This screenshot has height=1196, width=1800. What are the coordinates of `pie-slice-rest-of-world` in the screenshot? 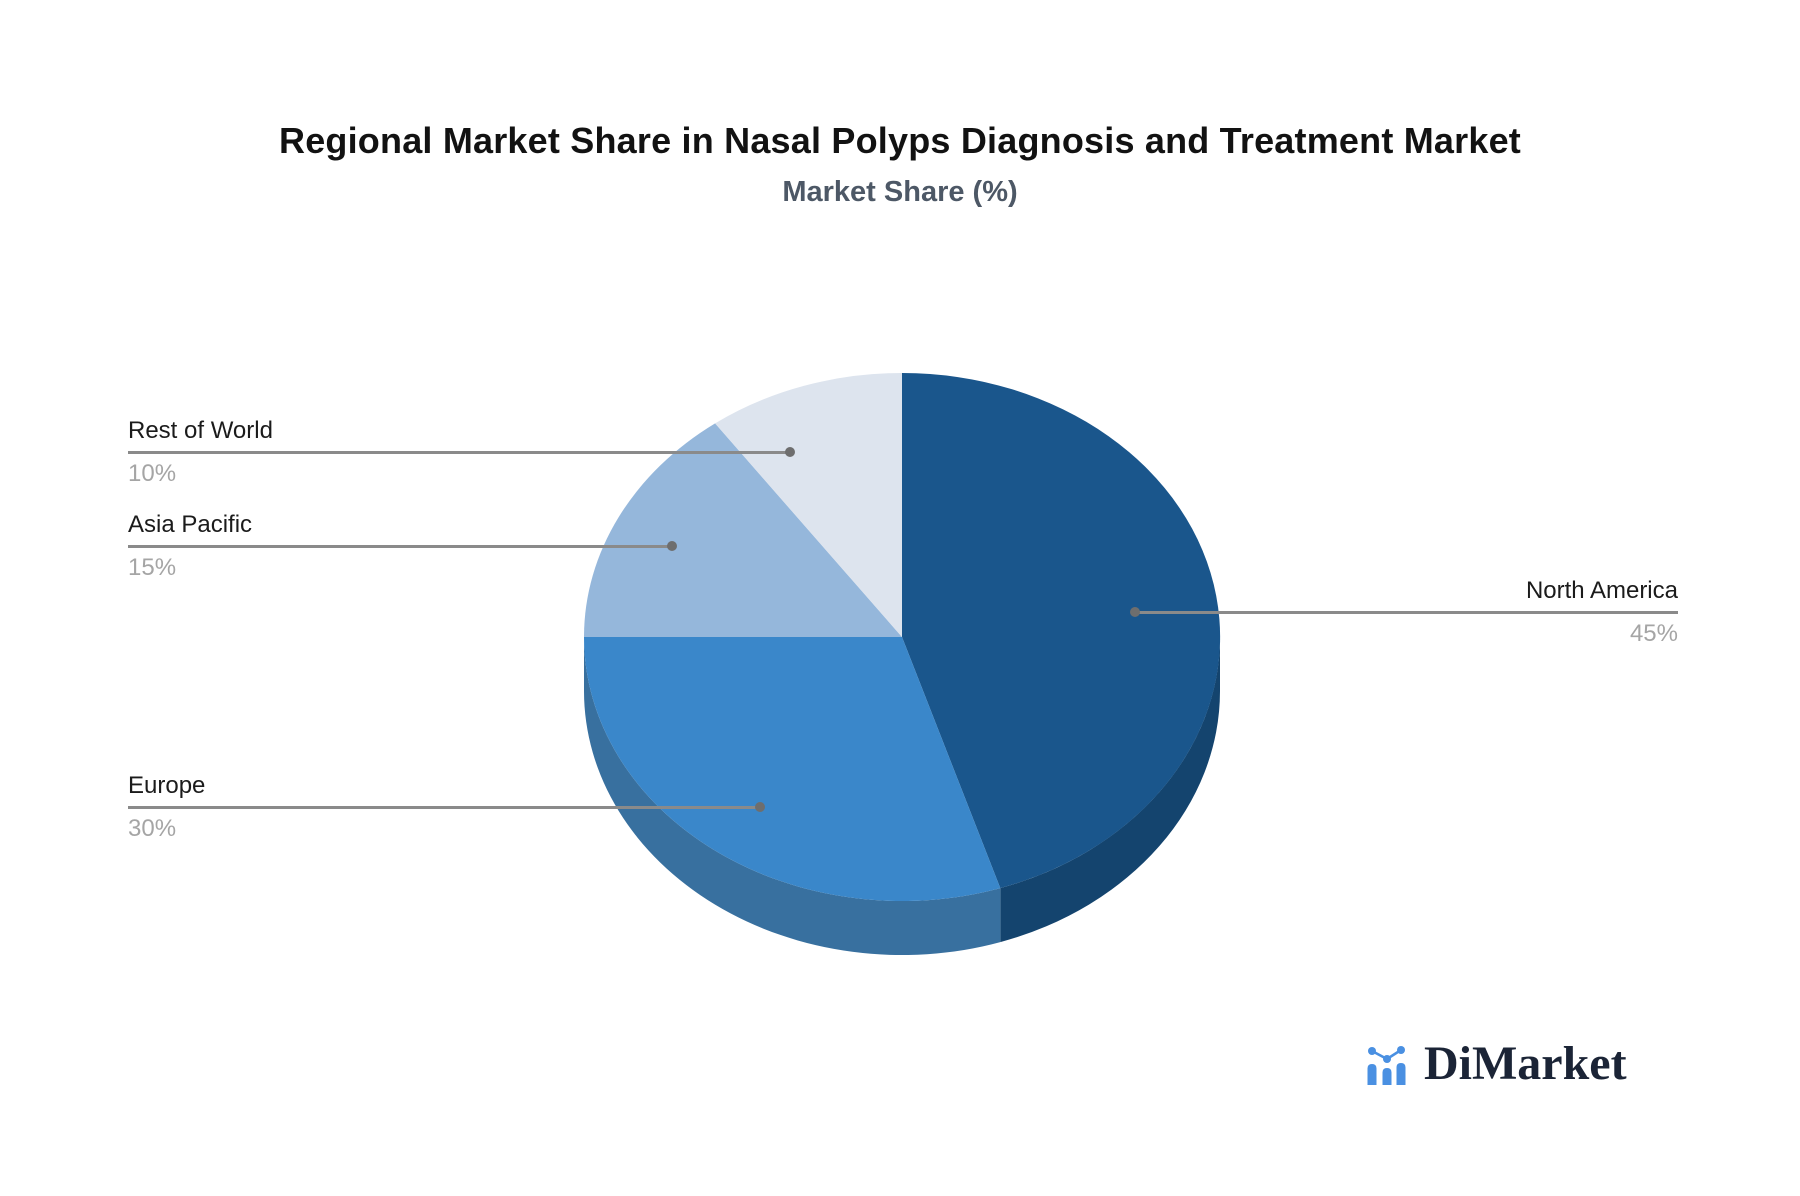 It's located at (808, 505).